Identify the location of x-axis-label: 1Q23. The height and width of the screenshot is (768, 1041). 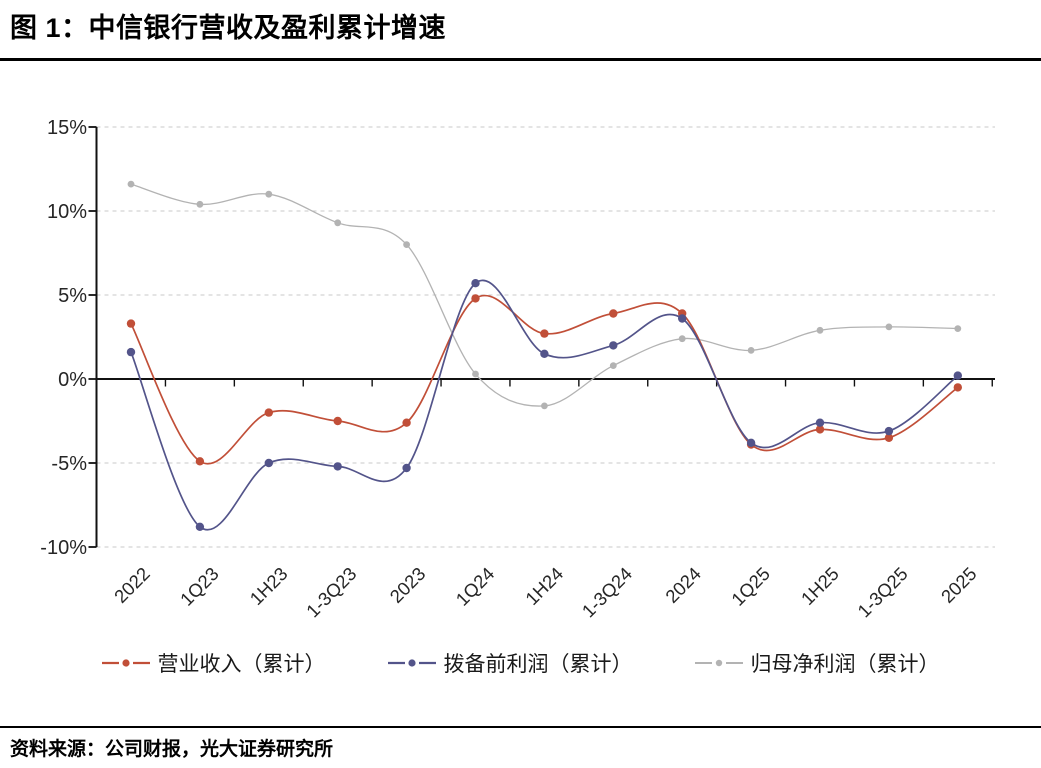
(199, 586).